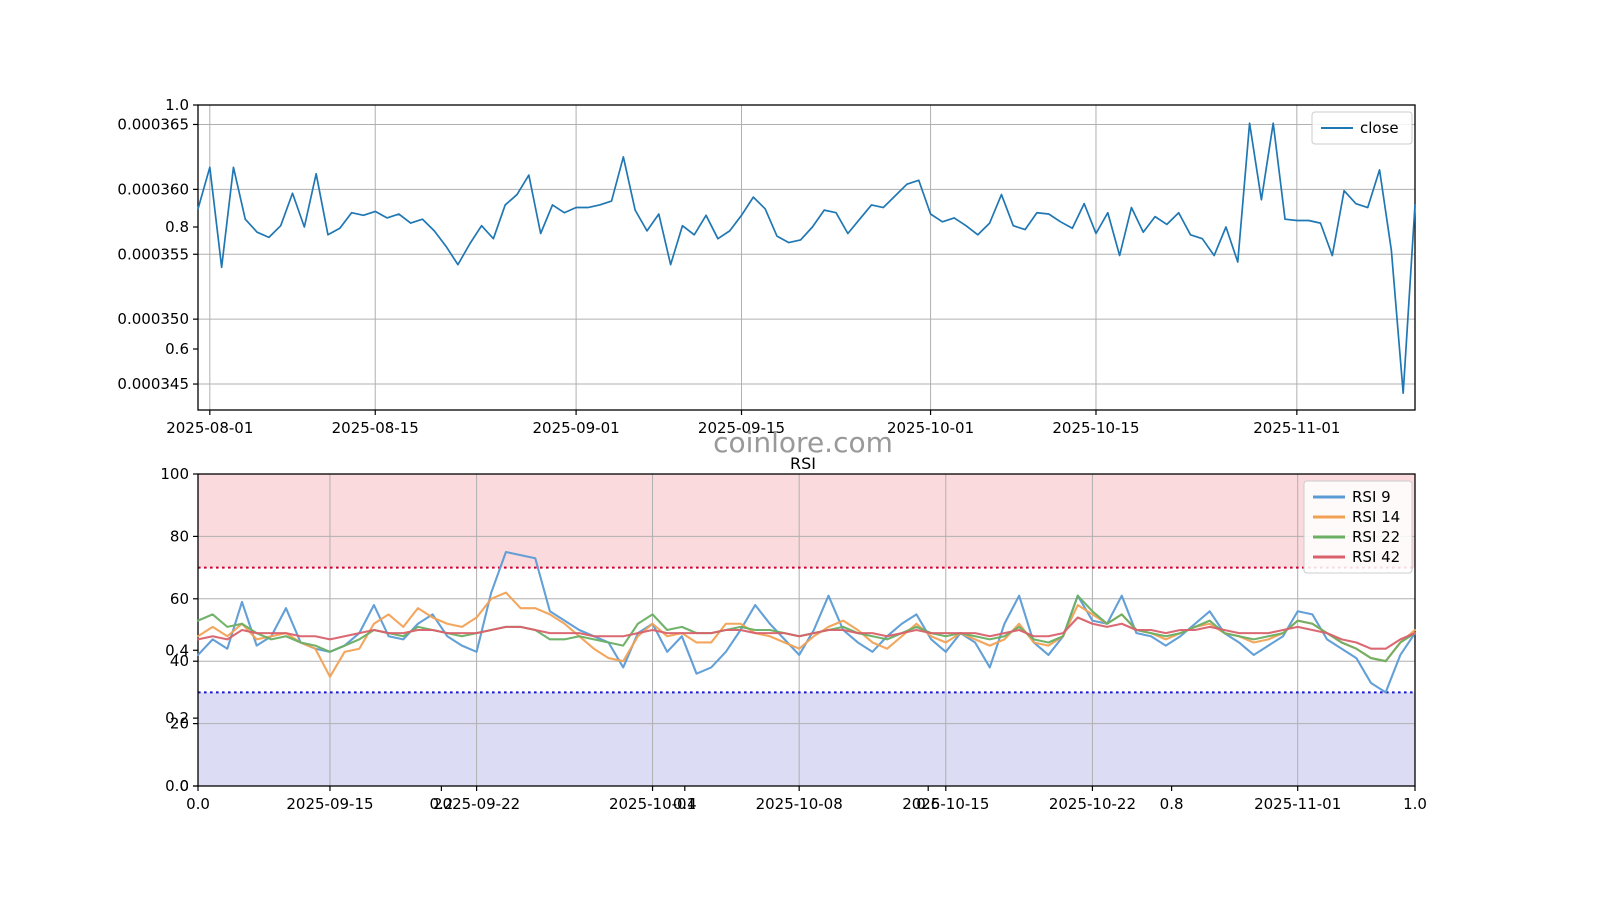 The width and height of the screenshot is (1600, 900). Describe the element at coordinates (441, 804) in the screenshot. I see `rsi-xtick-secondary-label: 0.2` at that location.